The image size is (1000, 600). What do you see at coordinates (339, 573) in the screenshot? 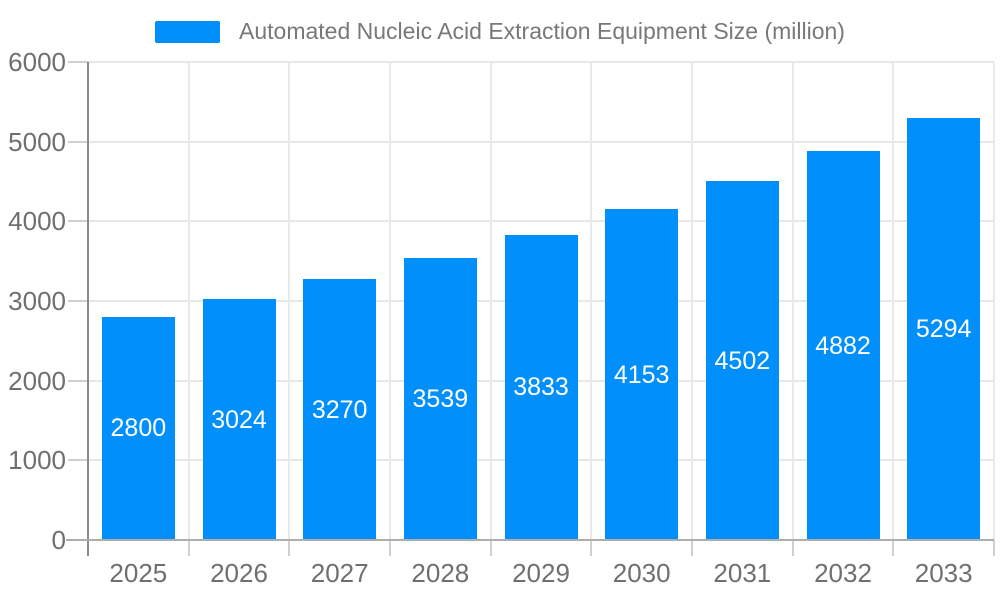
I see `x-axis-tick-label: 2027` at bounding box center [339, 573].